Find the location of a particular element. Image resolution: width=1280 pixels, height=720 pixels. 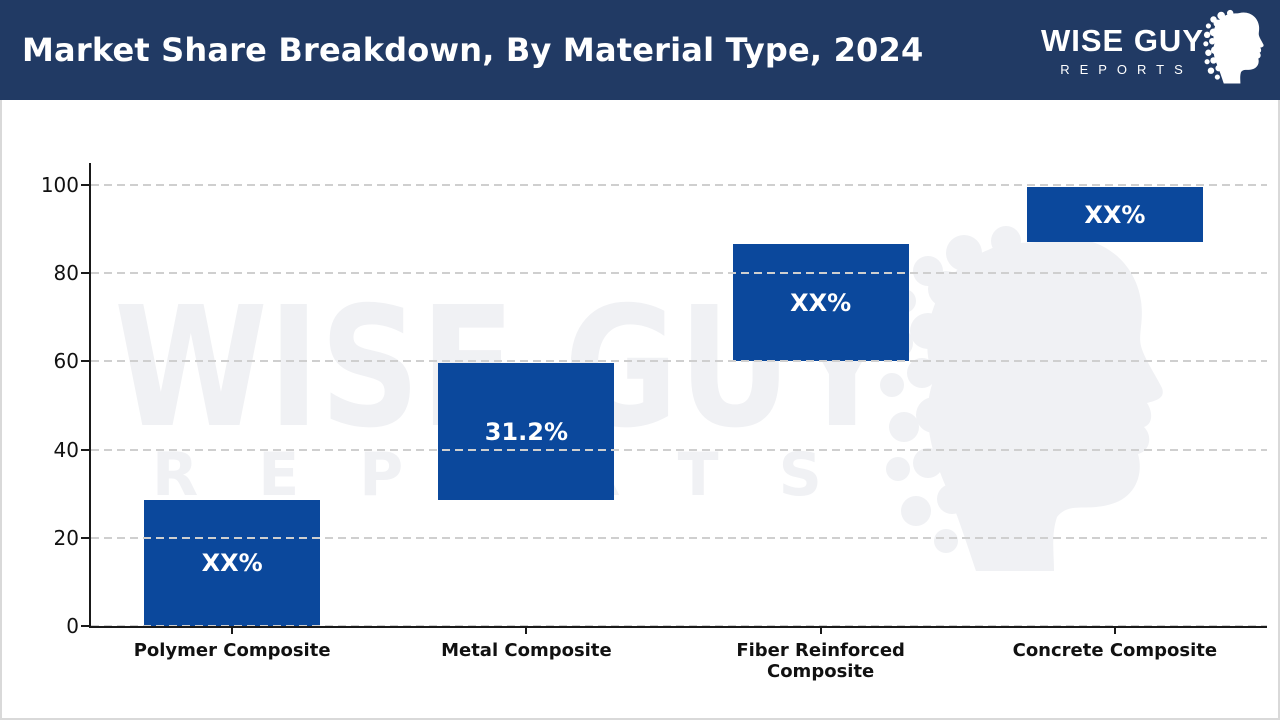

x-tick-label: Concrete Composite is located at coordinates (1115, 650).